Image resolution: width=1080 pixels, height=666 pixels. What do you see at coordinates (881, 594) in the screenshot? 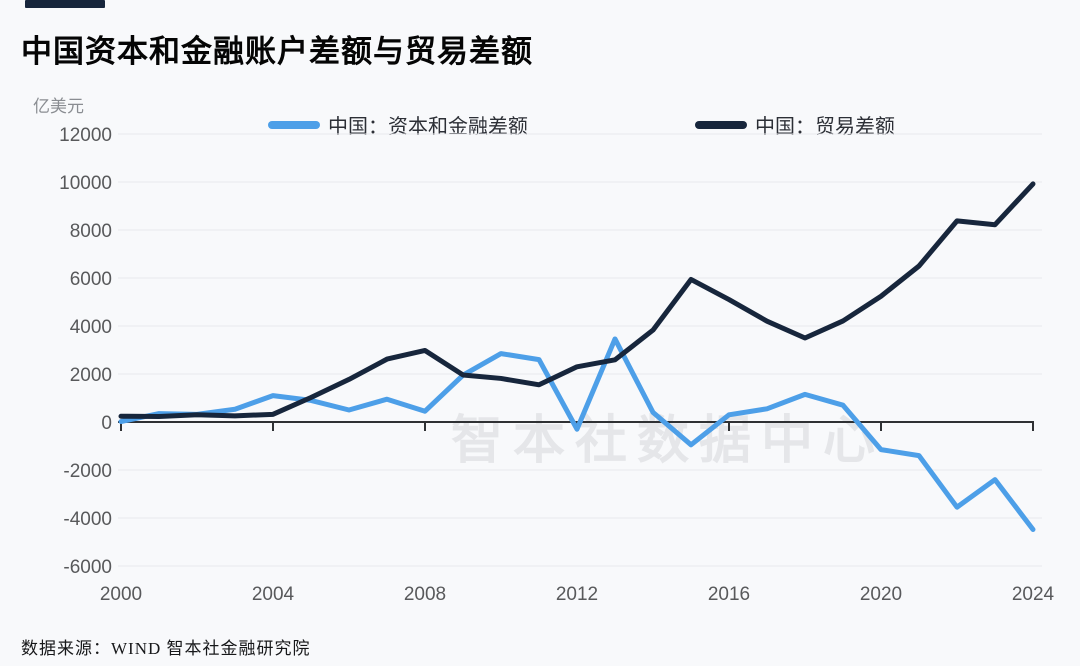
I see `x-axis-label: 2020` at bounding box center [881, 594].